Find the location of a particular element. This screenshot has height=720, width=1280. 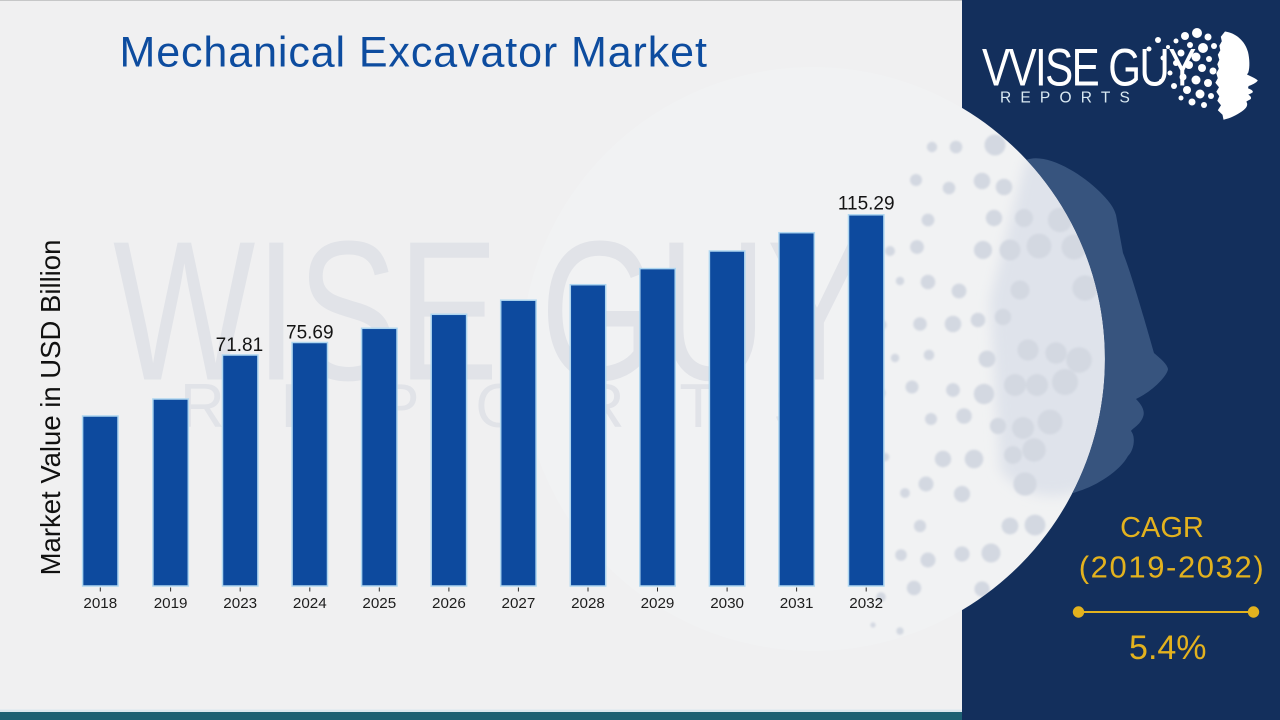

svg-text: 2032 is located at coordinates (866, 603).